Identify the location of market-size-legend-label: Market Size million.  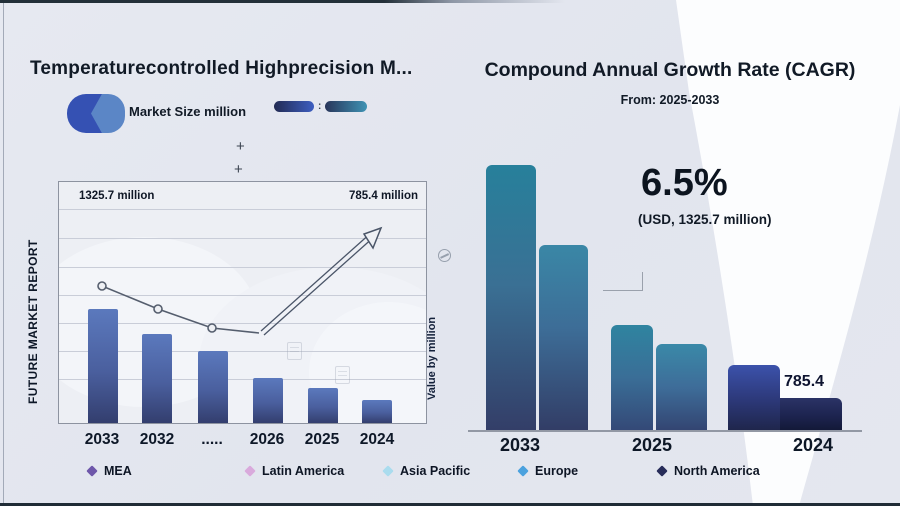
(188, 111).